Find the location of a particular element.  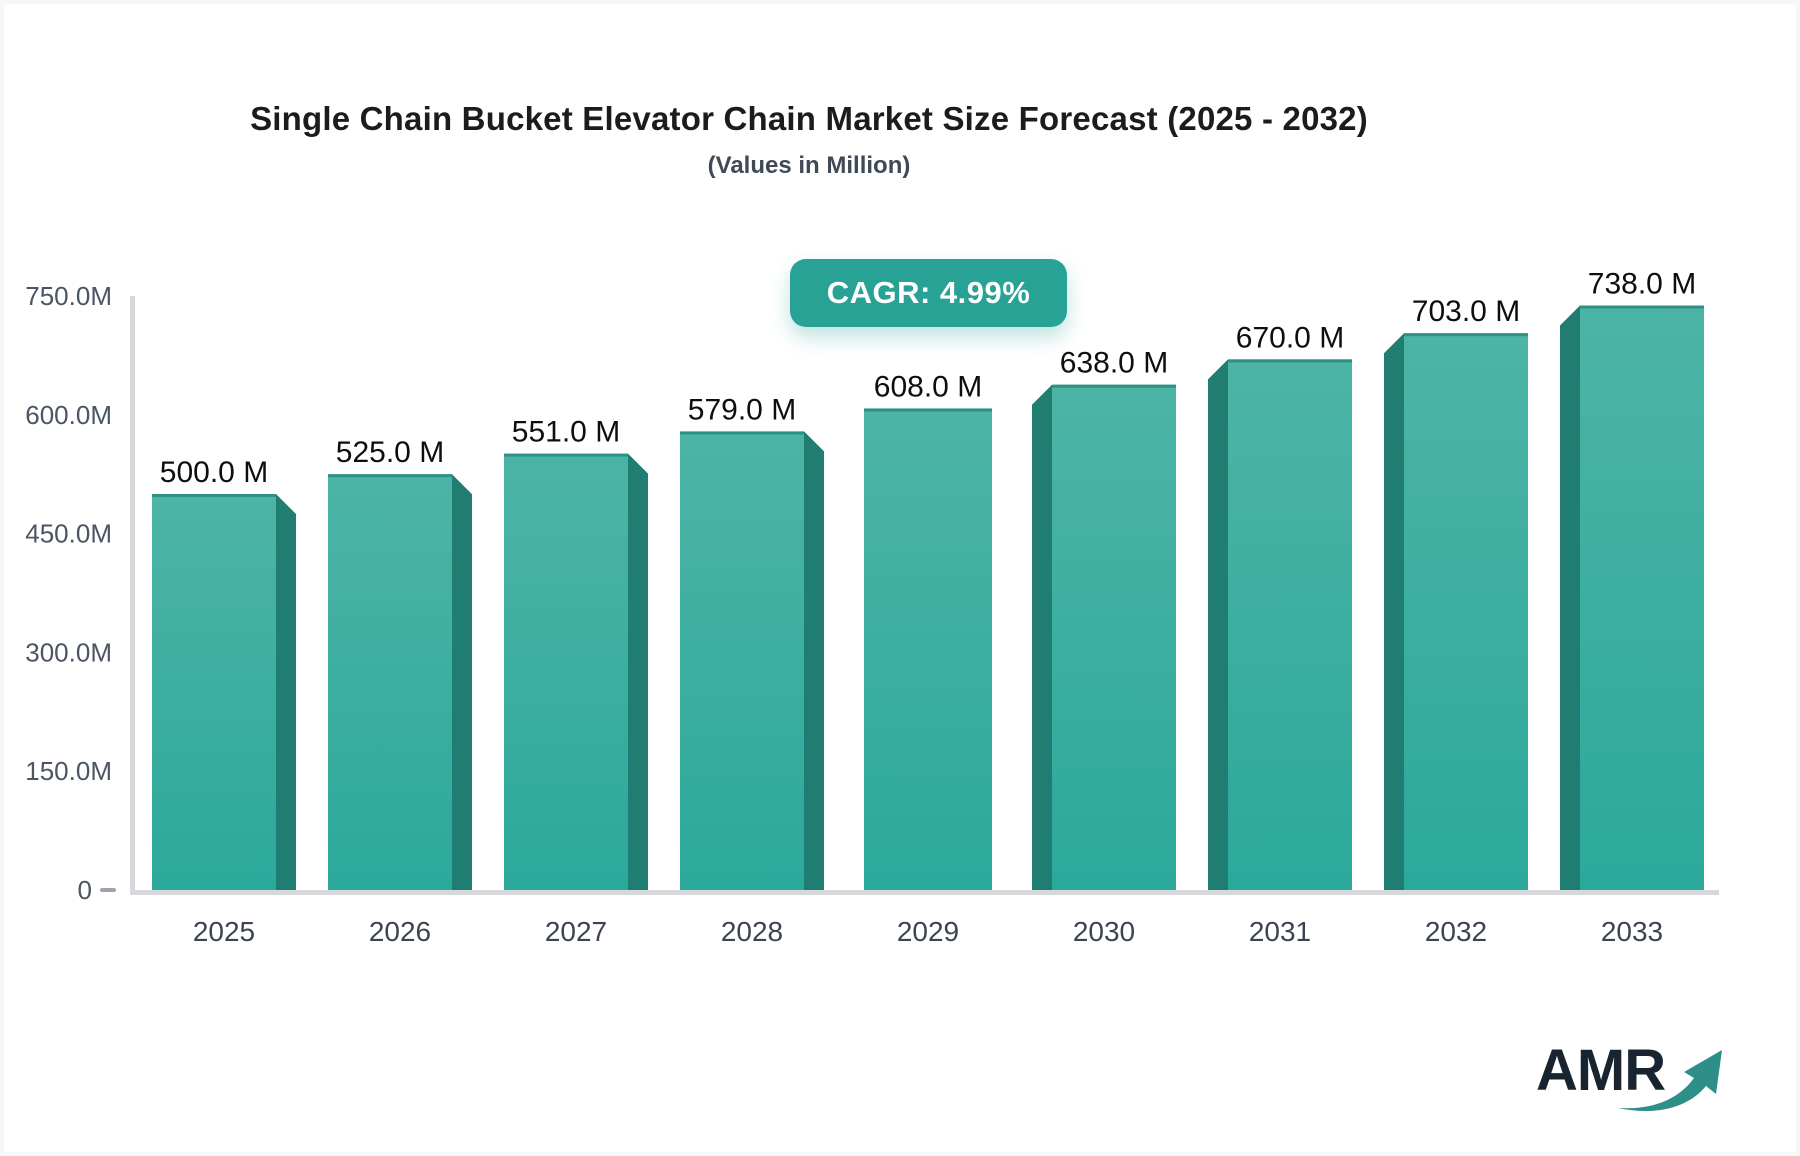

y-tick-label: 750.0M is located at coordinates (68, 296).